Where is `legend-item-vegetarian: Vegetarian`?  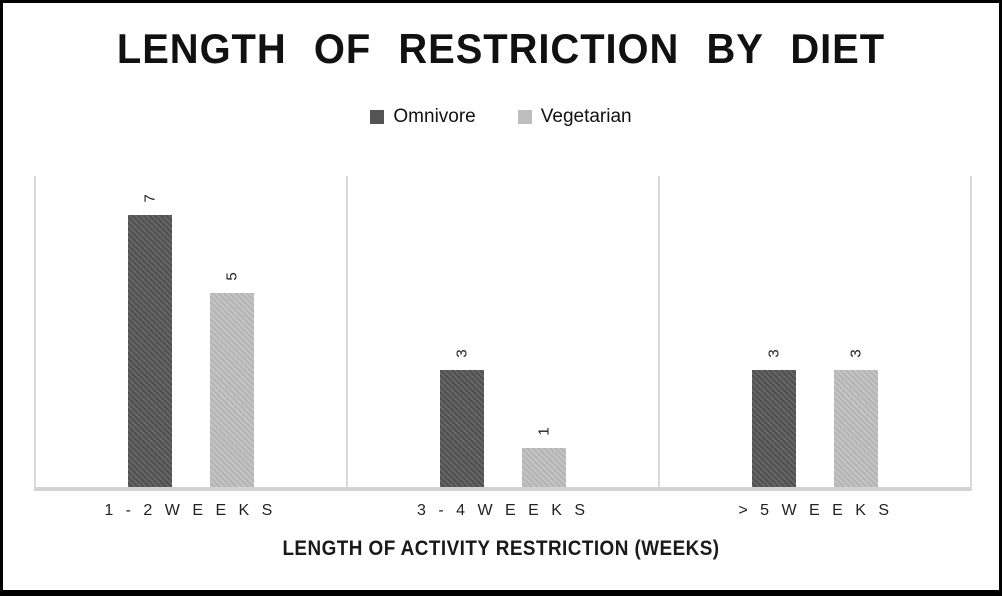
legend-item-vegetarian: Vegetarian is located at coordinates (574, 117).